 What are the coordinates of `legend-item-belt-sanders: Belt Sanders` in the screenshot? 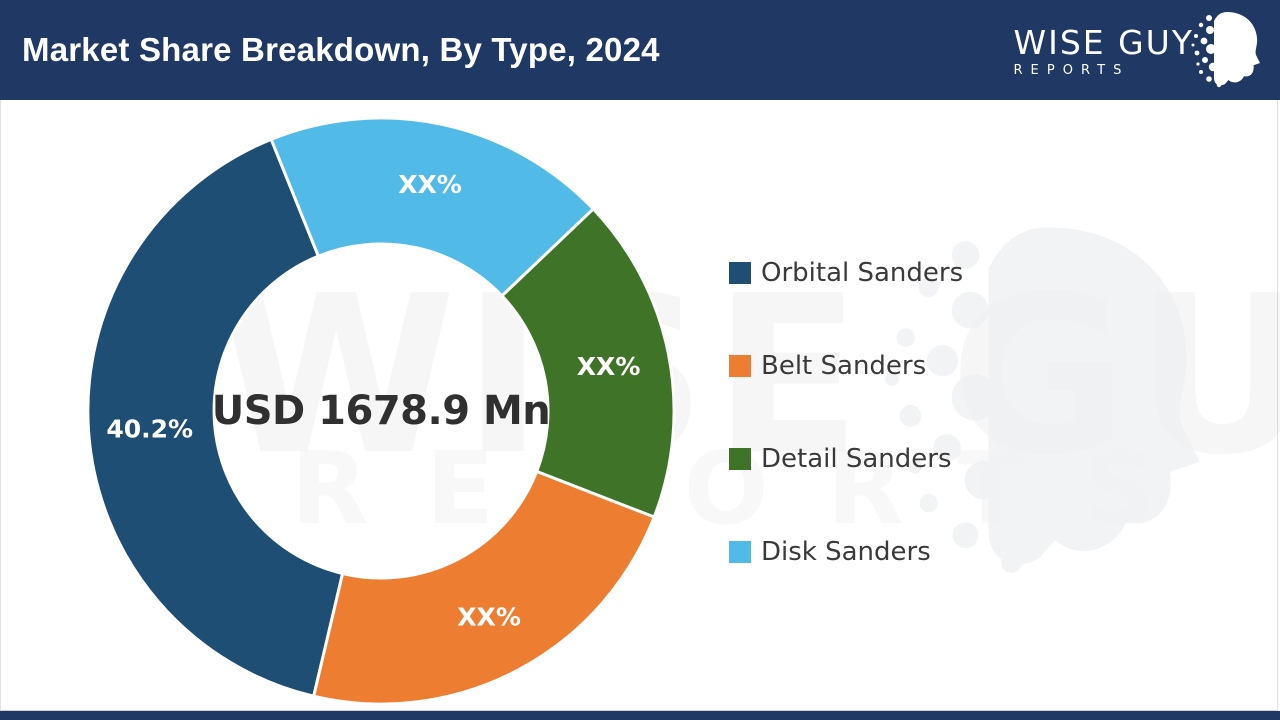 It's located at (846, 366).